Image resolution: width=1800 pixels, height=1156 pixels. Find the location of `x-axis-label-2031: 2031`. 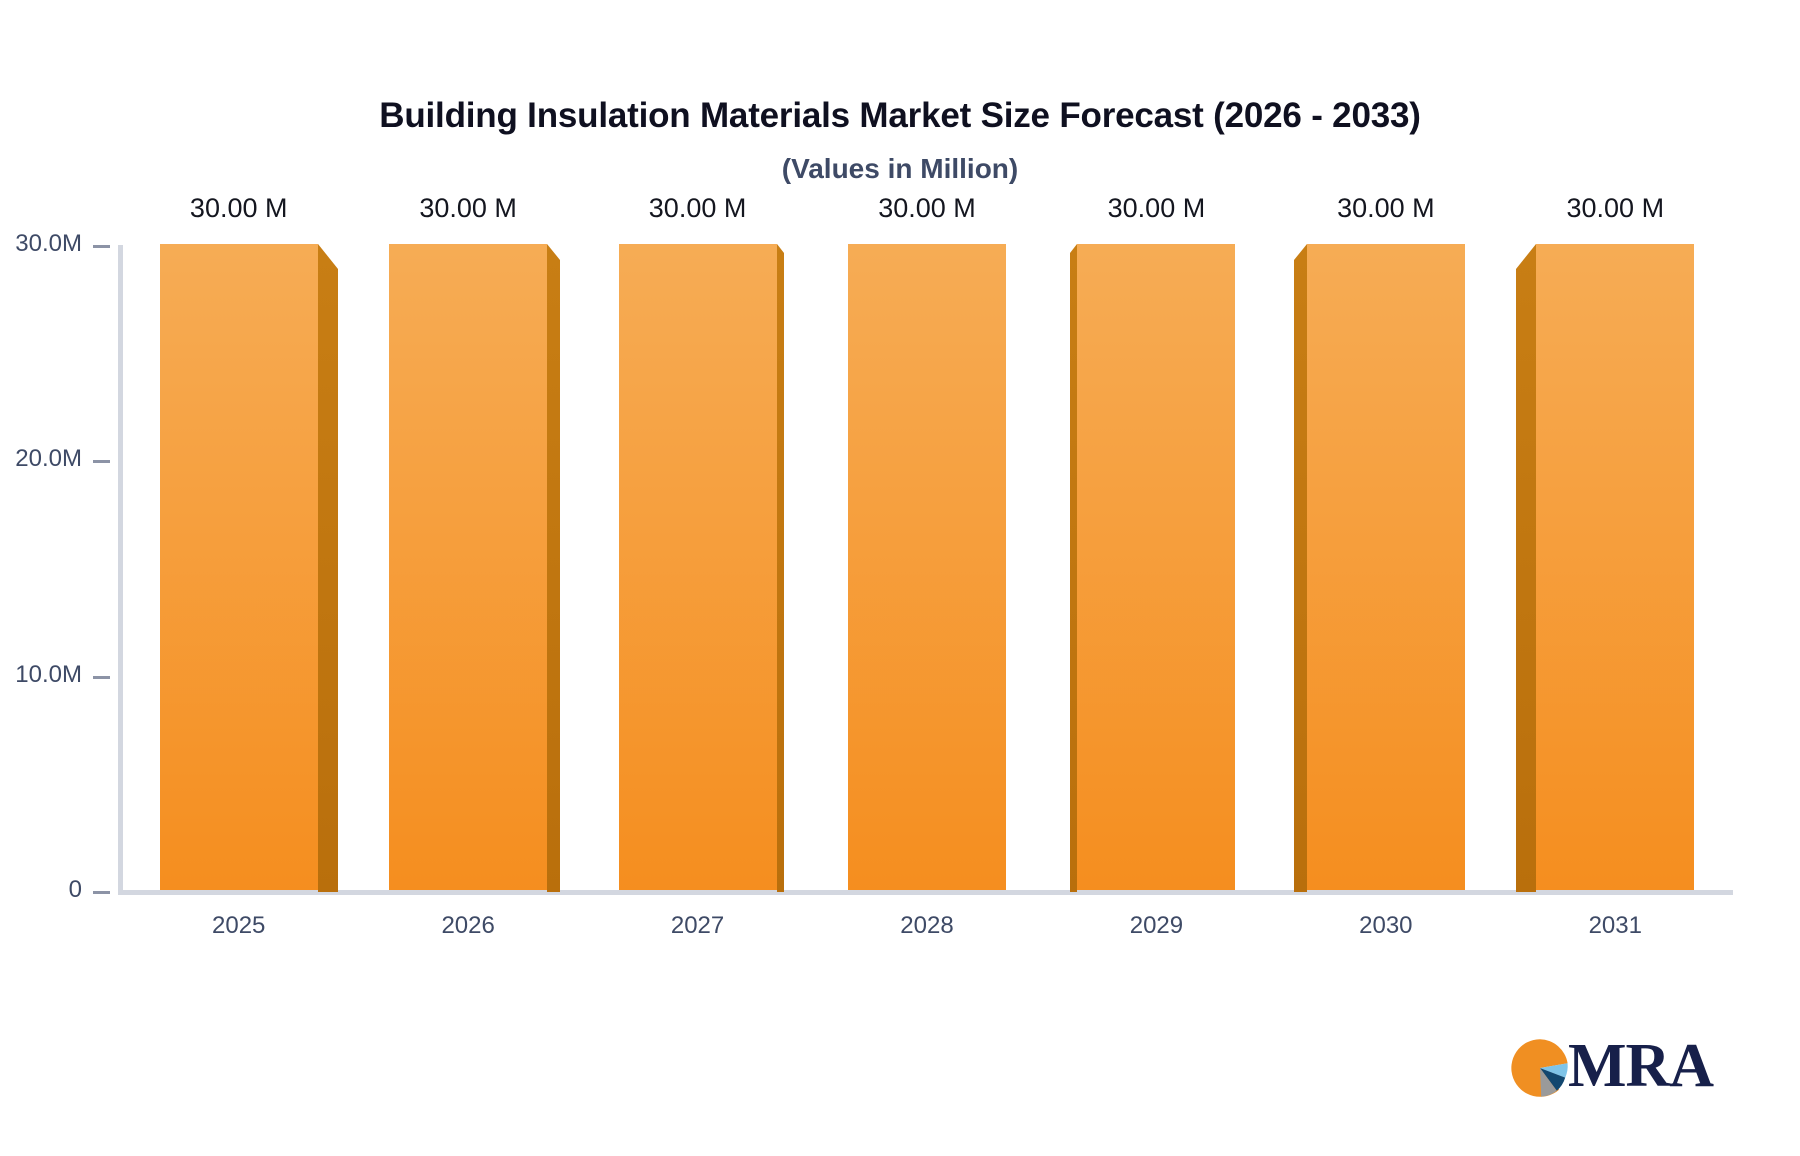

x-axis-label-2031: 2031 is located at coordinates (1615, 925).